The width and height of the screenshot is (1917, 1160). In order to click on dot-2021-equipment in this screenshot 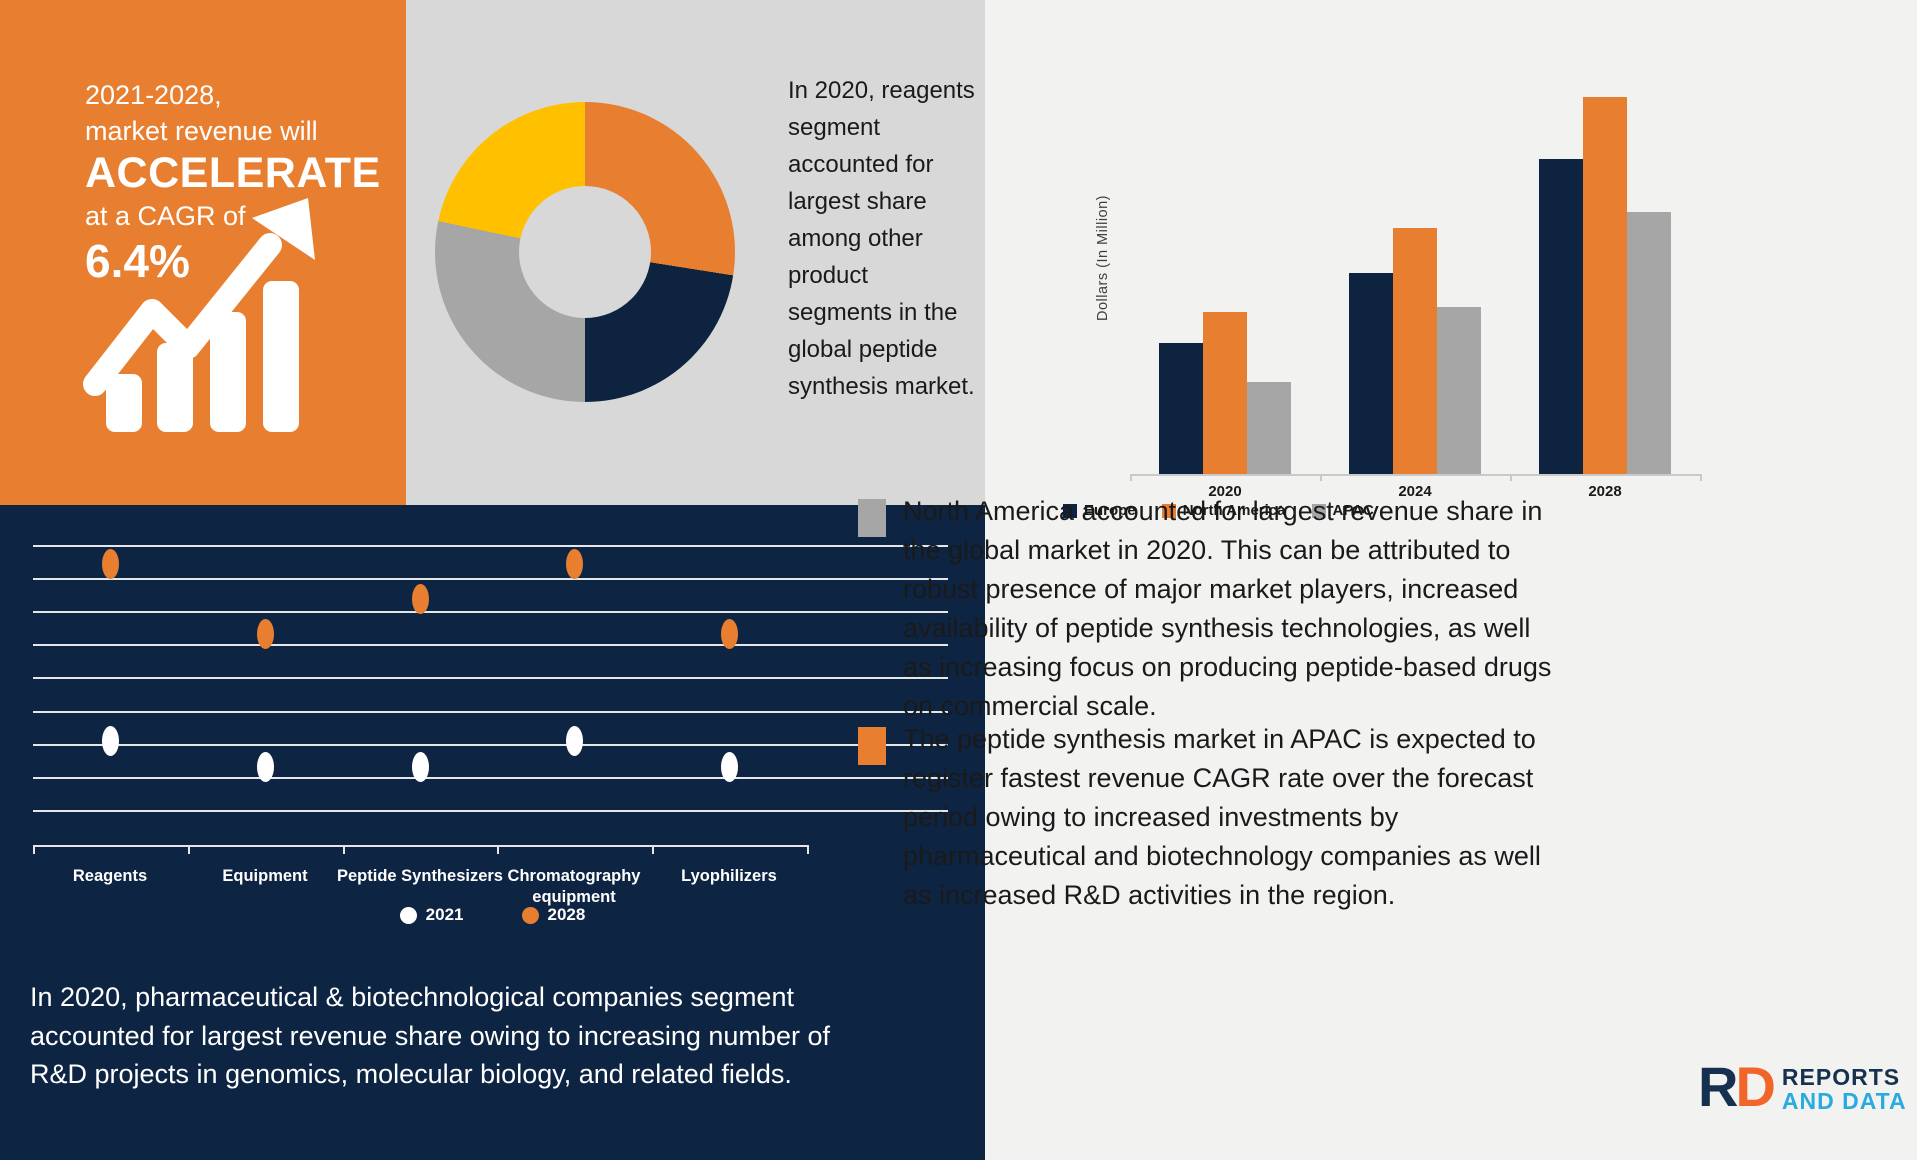, I will do `click(265, 766)`.